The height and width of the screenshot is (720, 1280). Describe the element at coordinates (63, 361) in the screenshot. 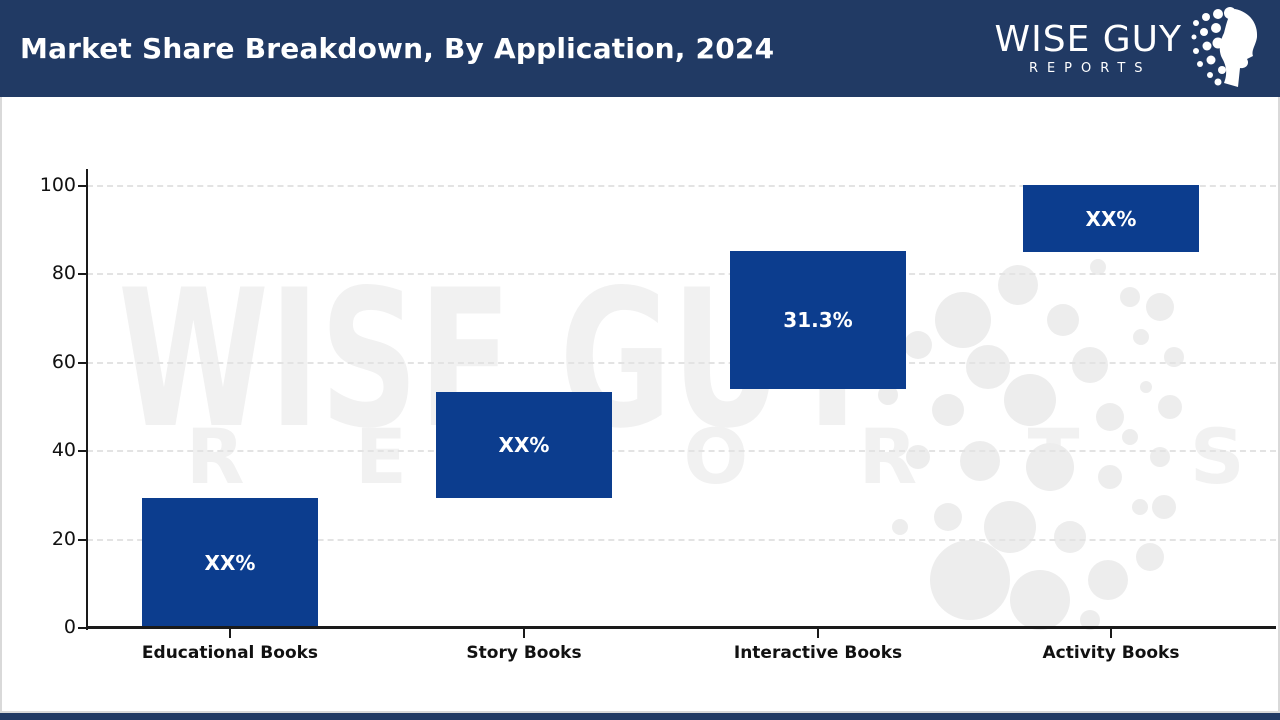

I see `y-tick-label: 60` at that location.